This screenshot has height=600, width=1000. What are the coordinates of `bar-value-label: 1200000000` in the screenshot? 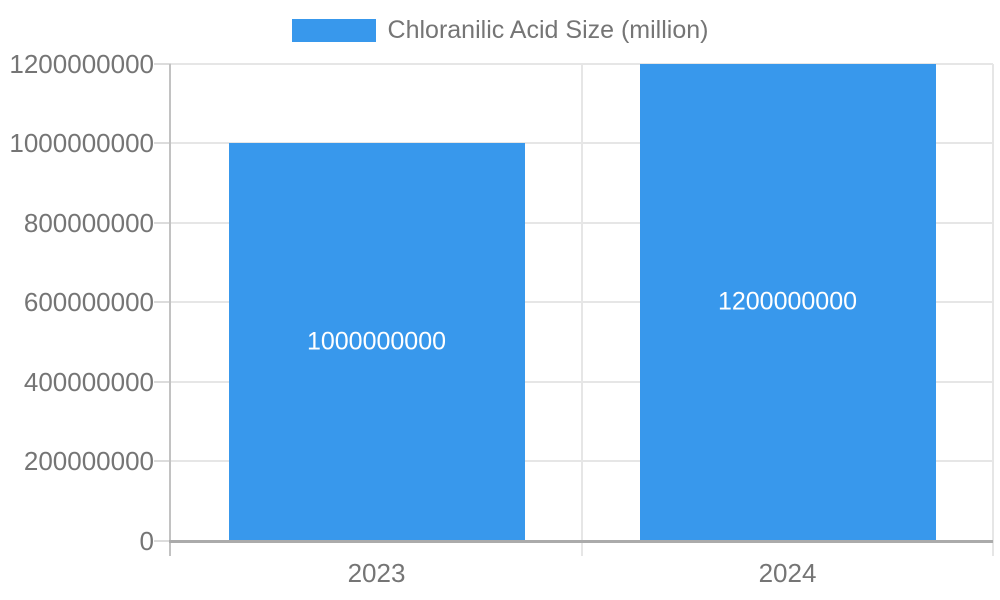 It's located at (787, 301).